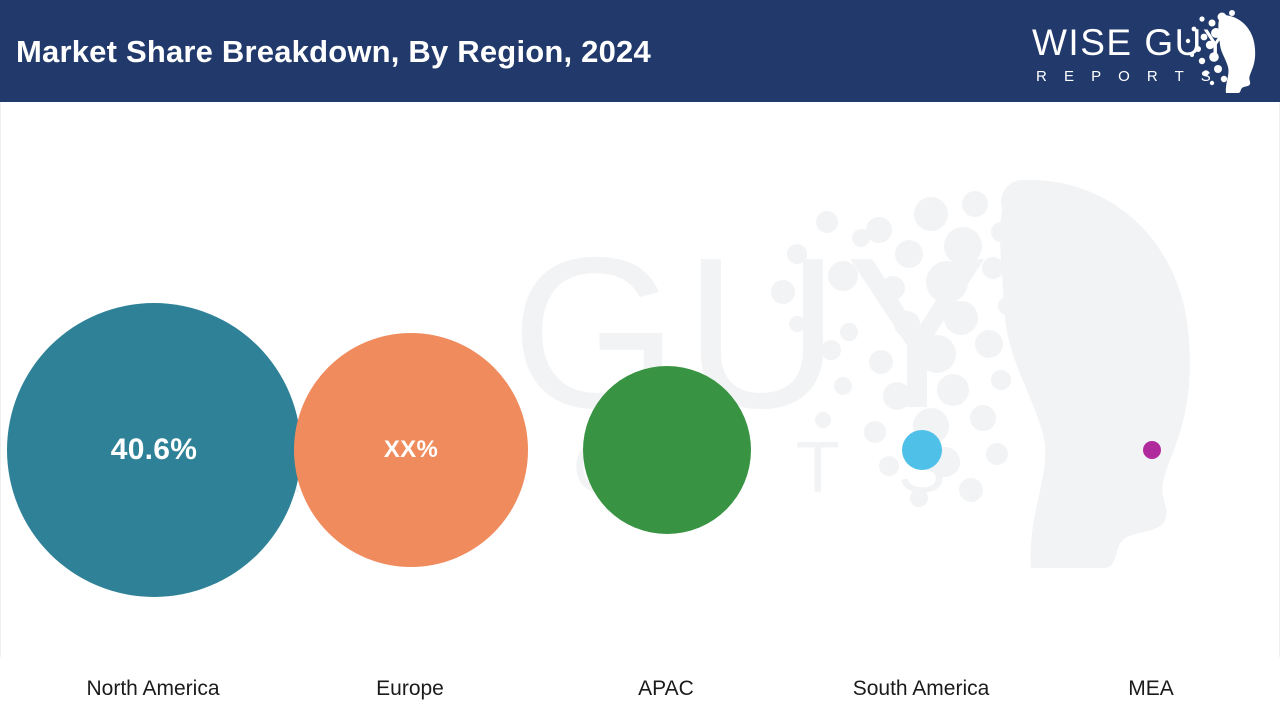 The image size is (1280, 720). I want to click on bubble-value-europe: XX%, so click(411, 449).